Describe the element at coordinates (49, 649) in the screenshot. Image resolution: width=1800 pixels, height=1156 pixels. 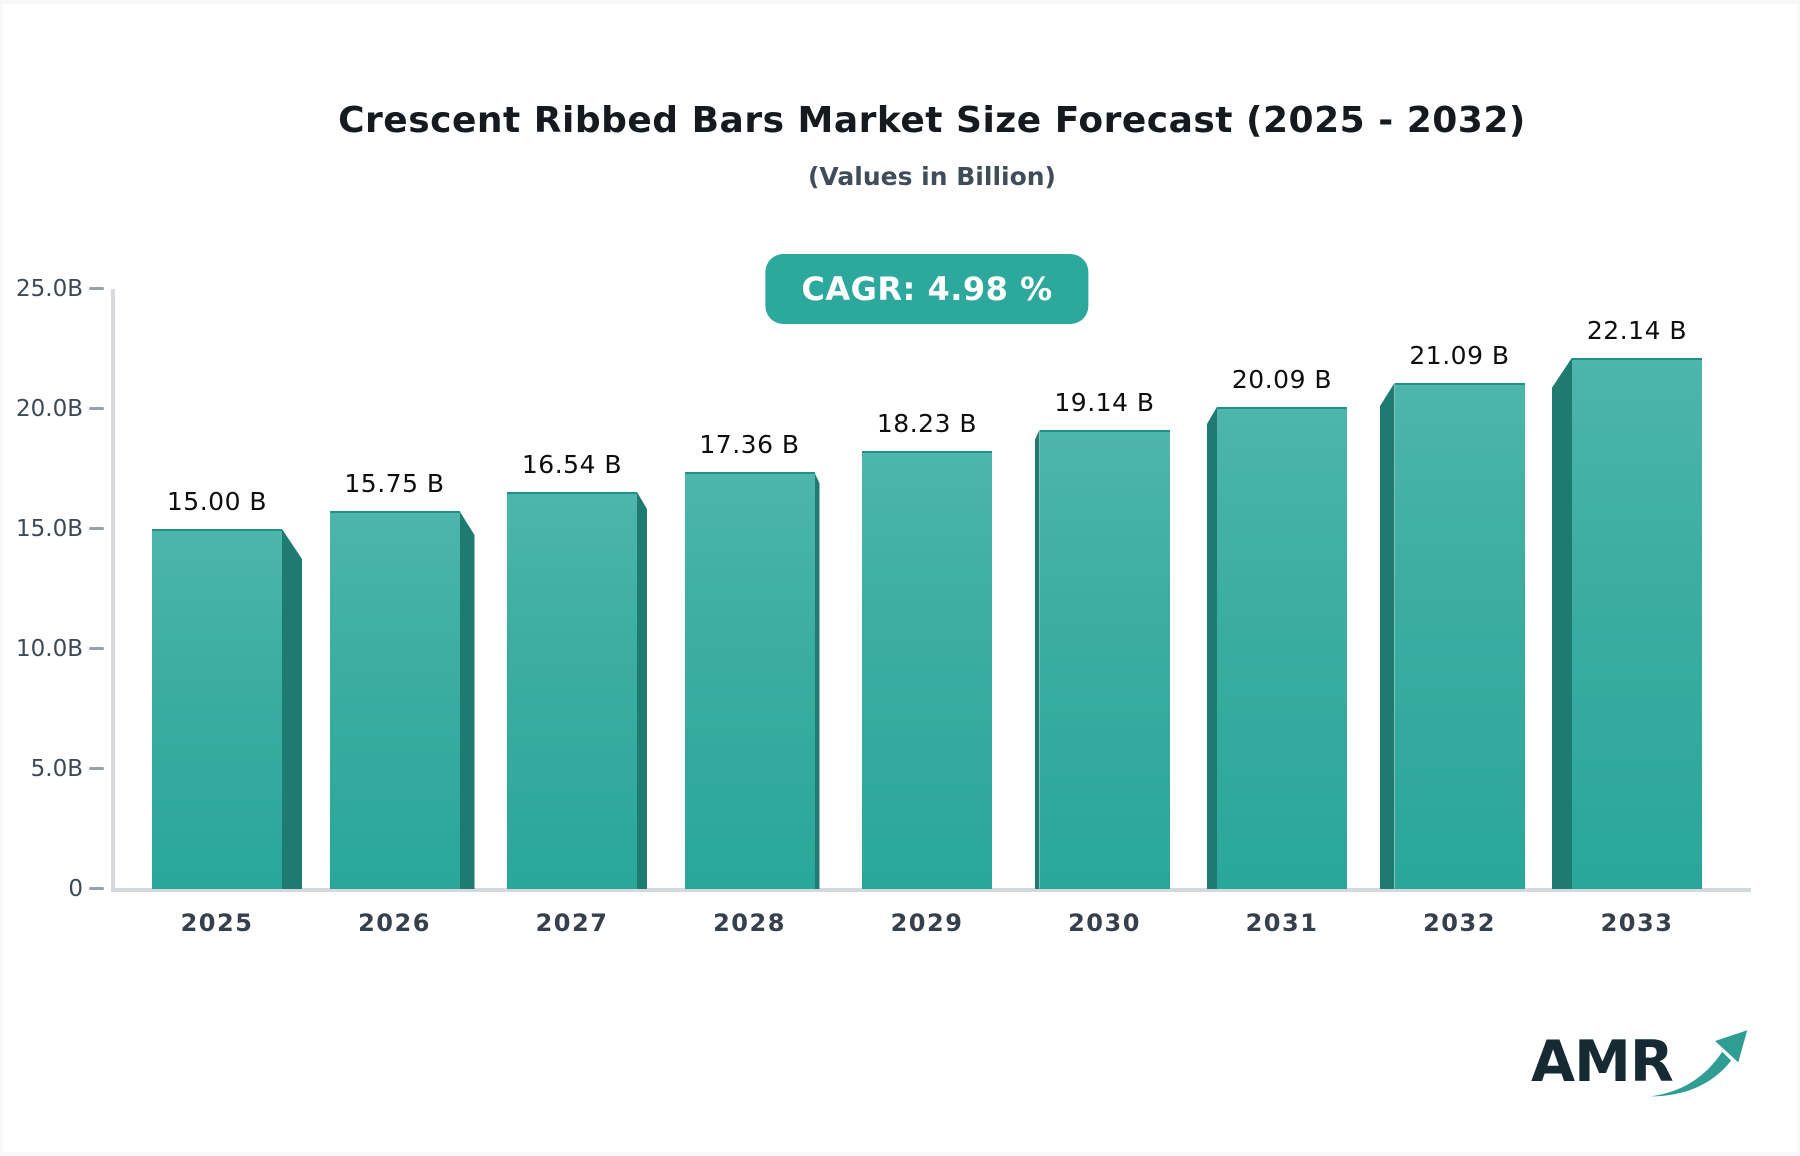
I see `y-axis-tick-label: 10.0B` at that location.